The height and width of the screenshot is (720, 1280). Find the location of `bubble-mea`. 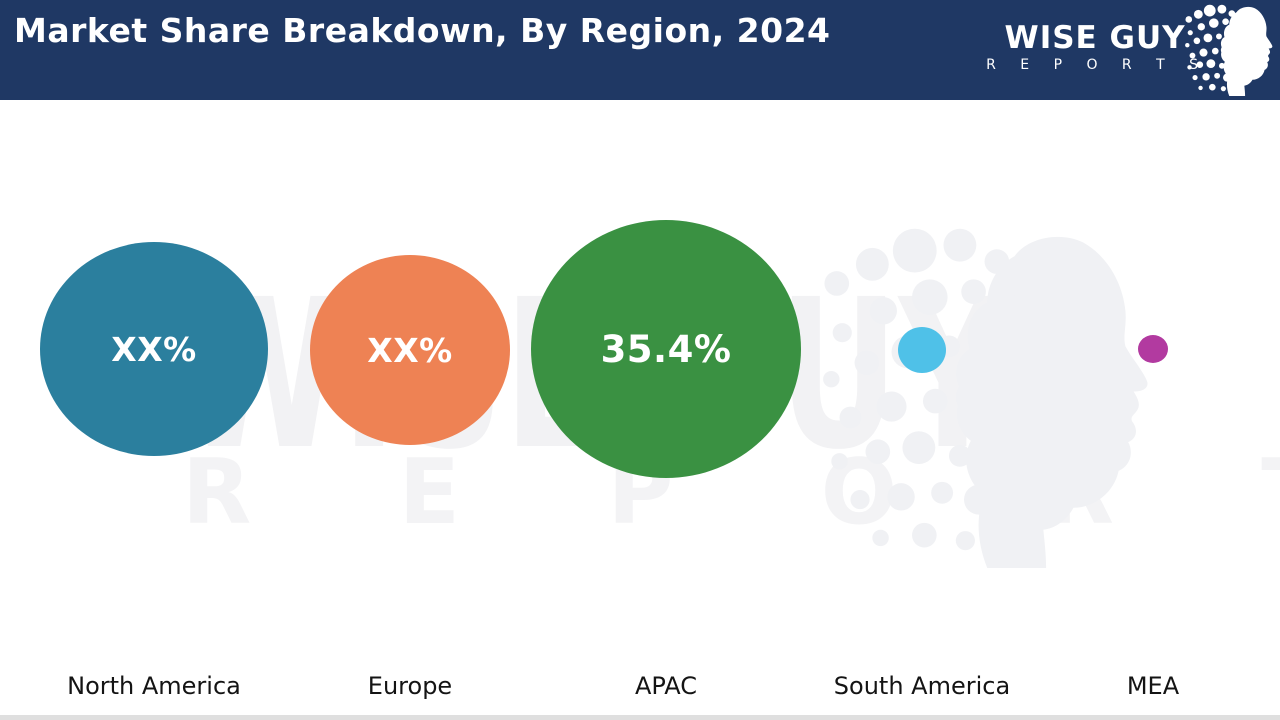

bubble-mea is located at coordinates (1153, 349).